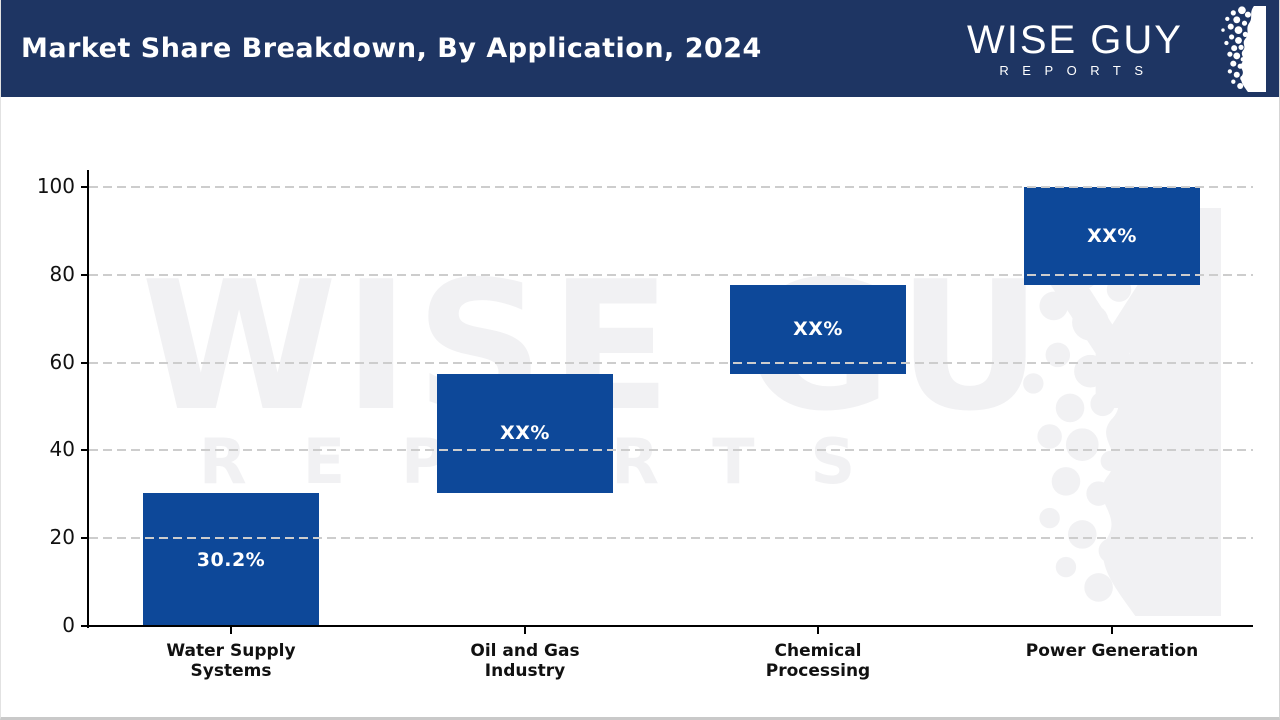 This screenshot has width=1280, height=720. Describe the element at coordinates (62, 537) in the screenshot. I see `y-tick-label: 20` at that location.